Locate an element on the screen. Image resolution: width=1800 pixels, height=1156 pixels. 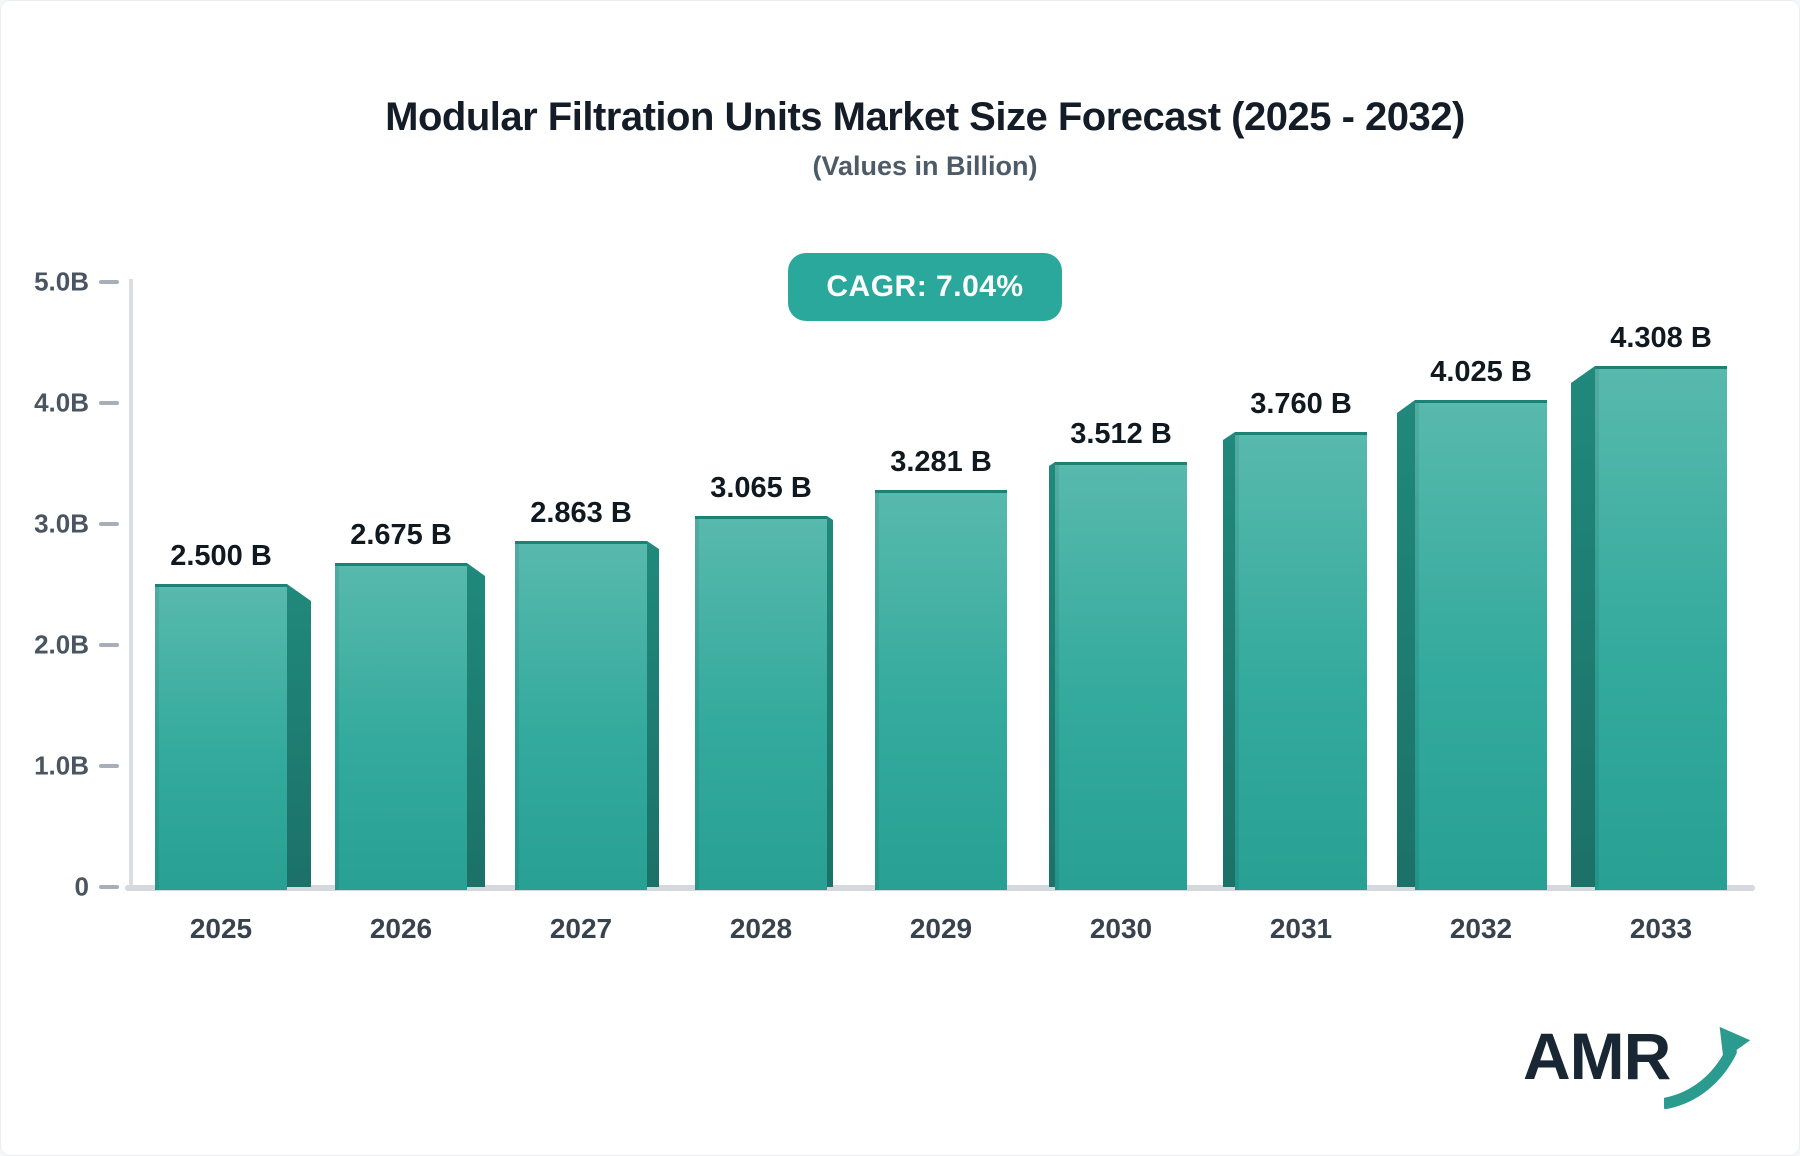
bar-2032 is located at coordinates (1481, 645).